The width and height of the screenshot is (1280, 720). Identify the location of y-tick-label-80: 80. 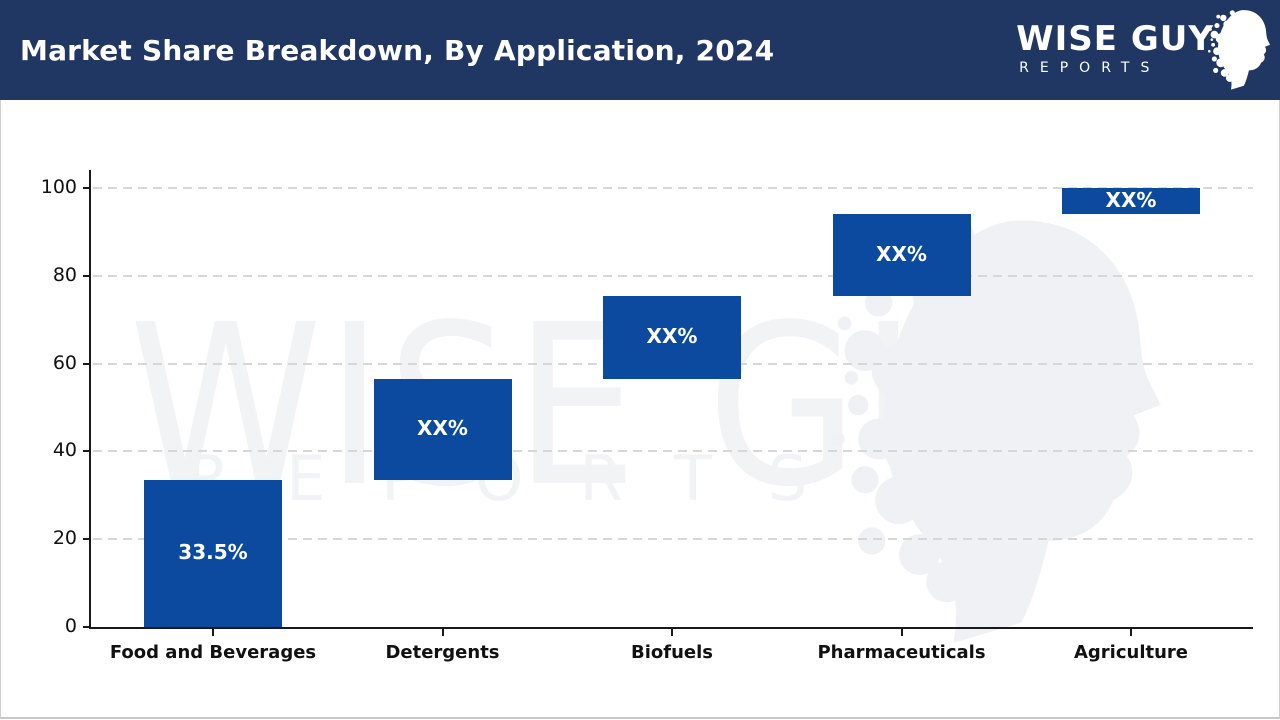
(64, 274).